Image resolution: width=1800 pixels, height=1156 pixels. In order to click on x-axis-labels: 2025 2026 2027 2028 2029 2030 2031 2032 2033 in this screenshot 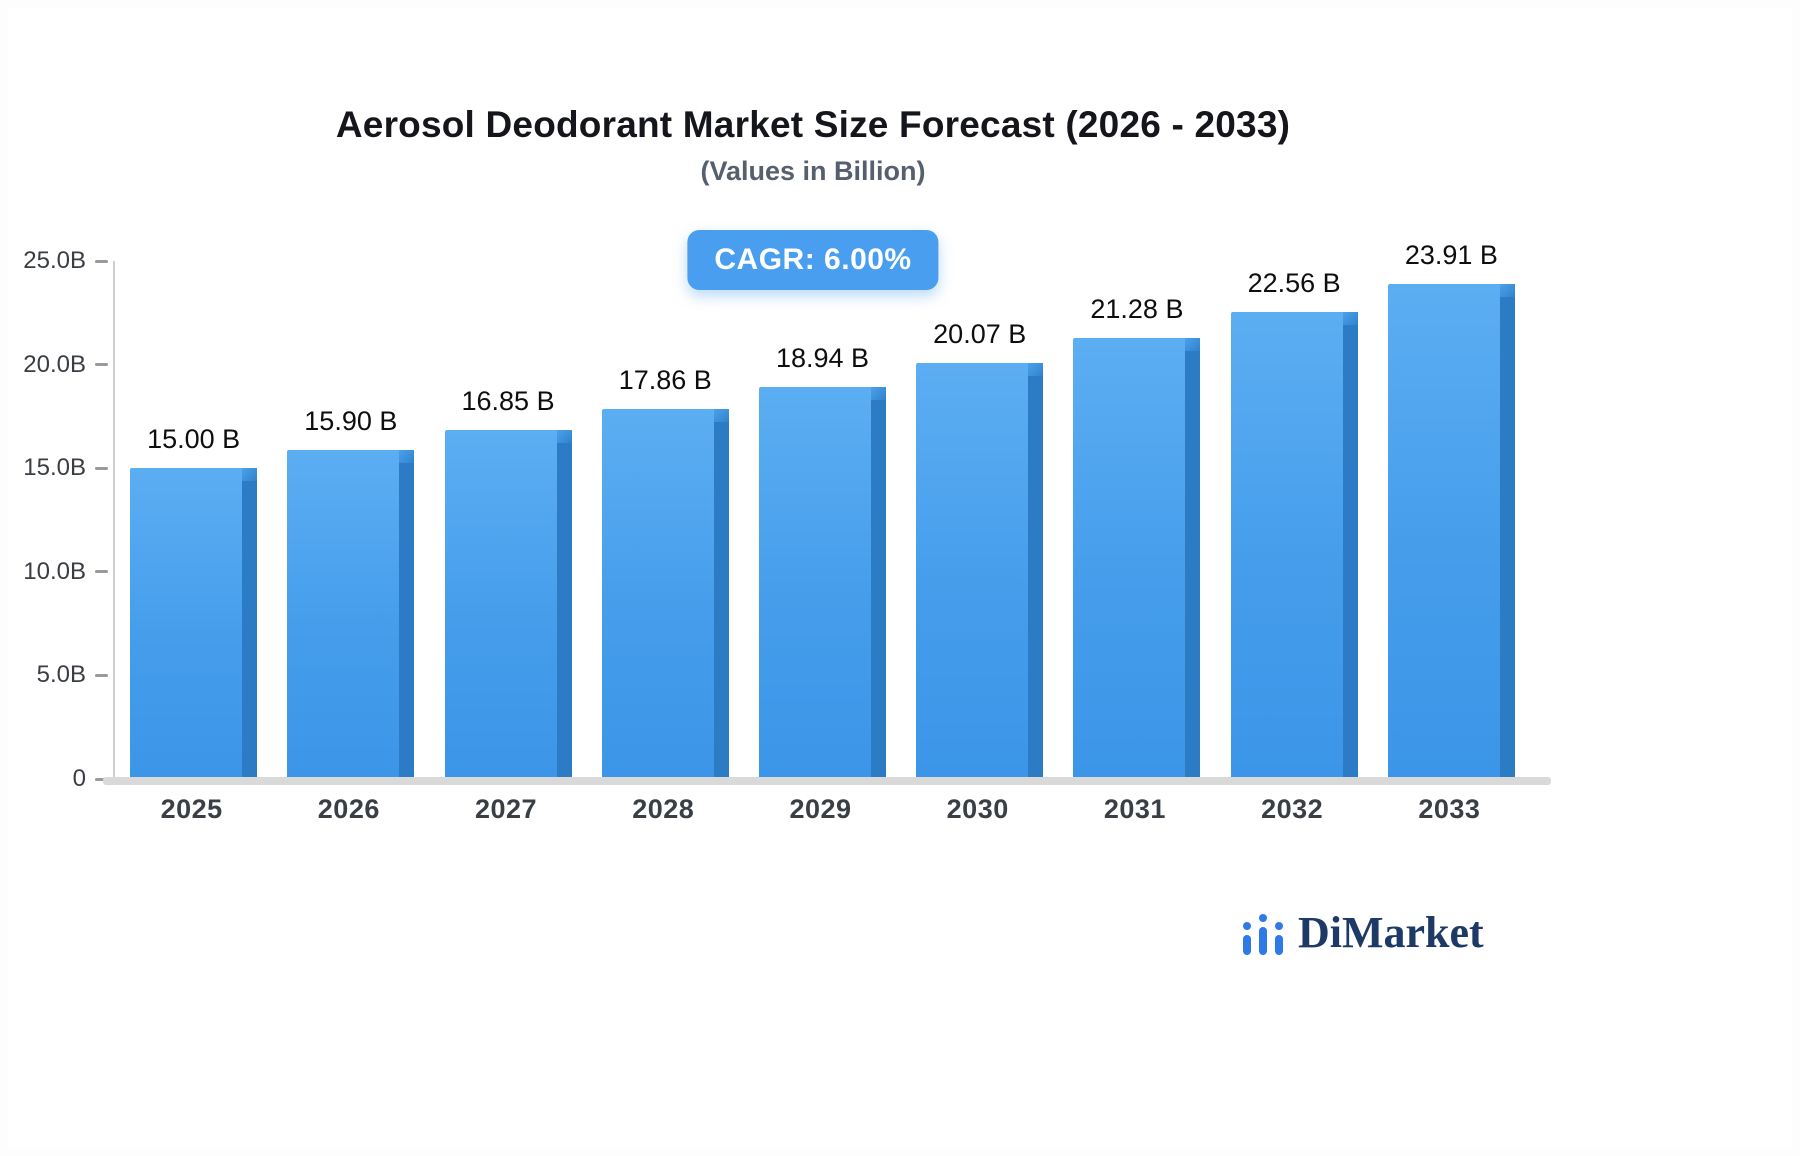, I will do `click(820, 809)`.